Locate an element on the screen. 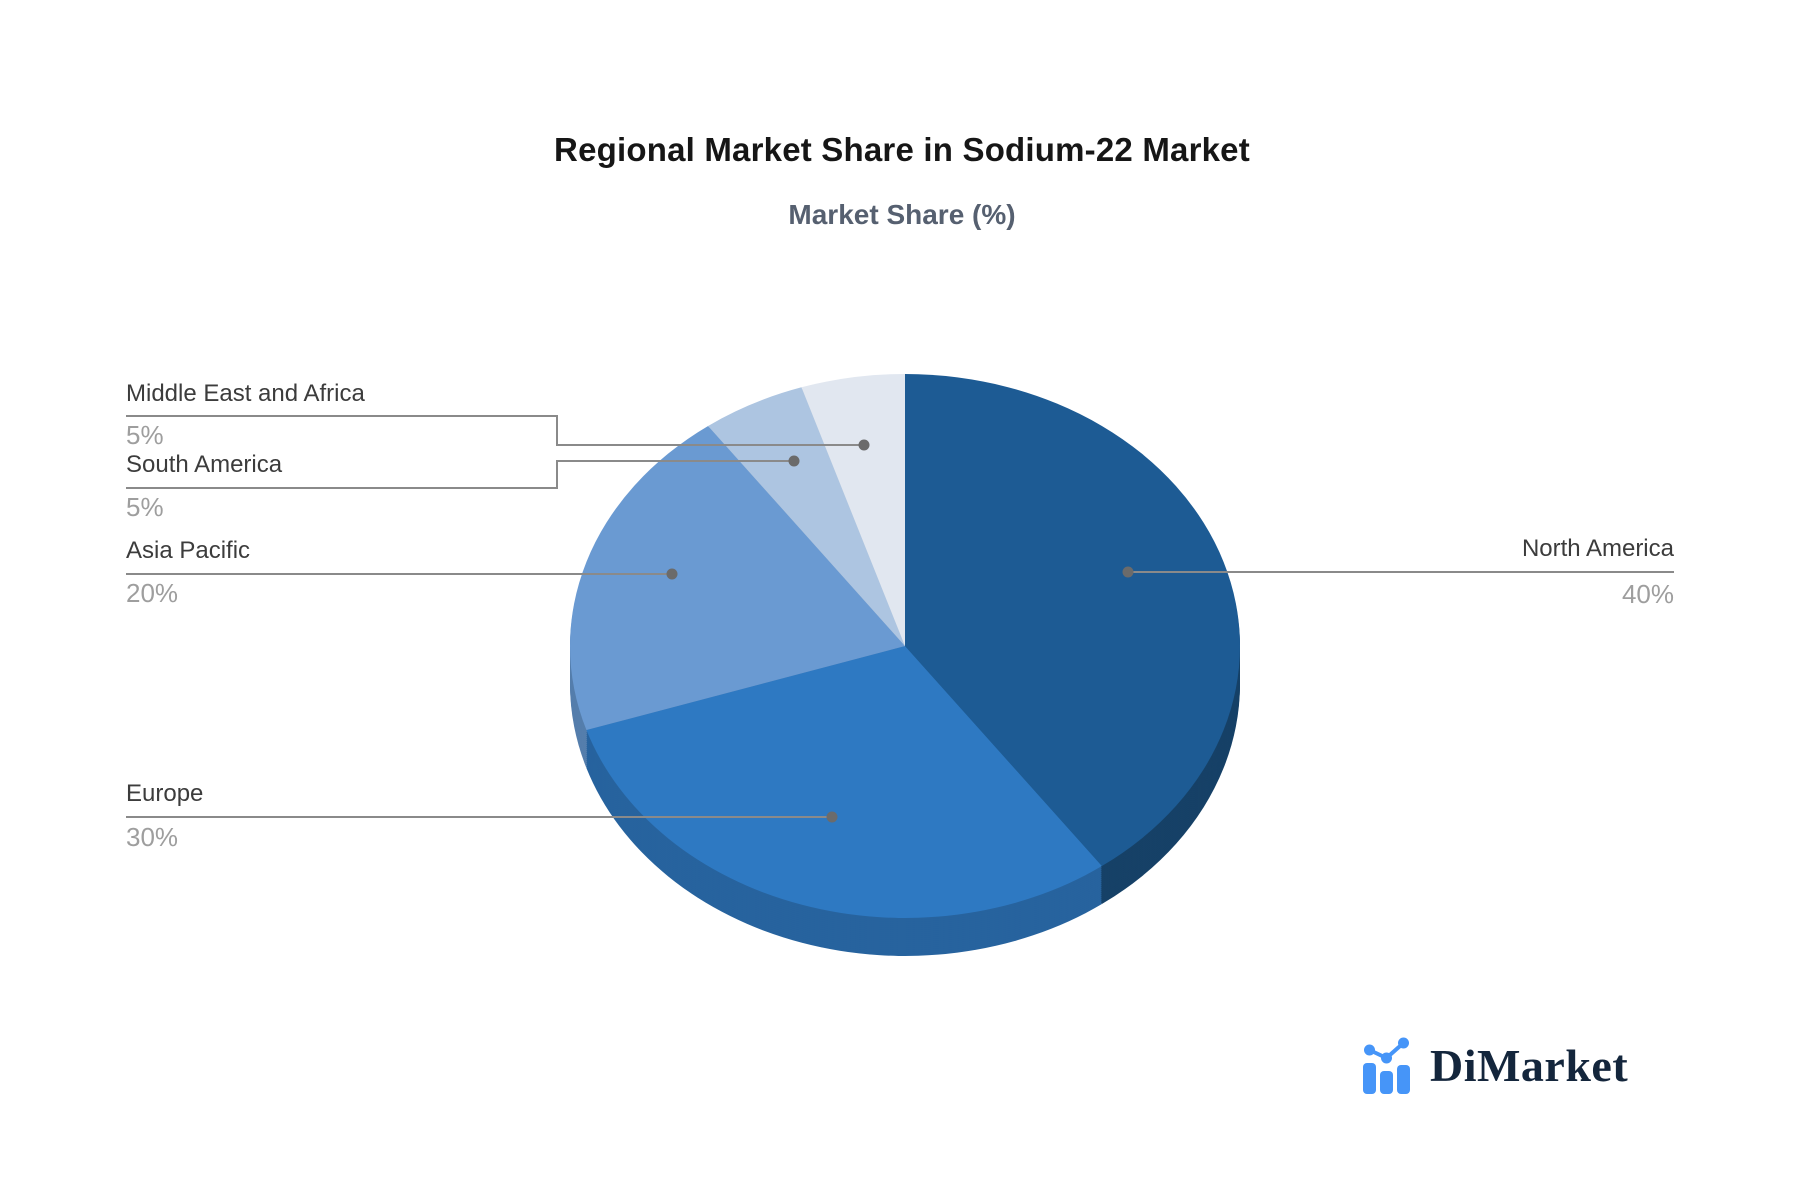 This screenshot has width=1800, height=1196. brand-logo-text: DiMarket is located at coordinates (1529, 1065).